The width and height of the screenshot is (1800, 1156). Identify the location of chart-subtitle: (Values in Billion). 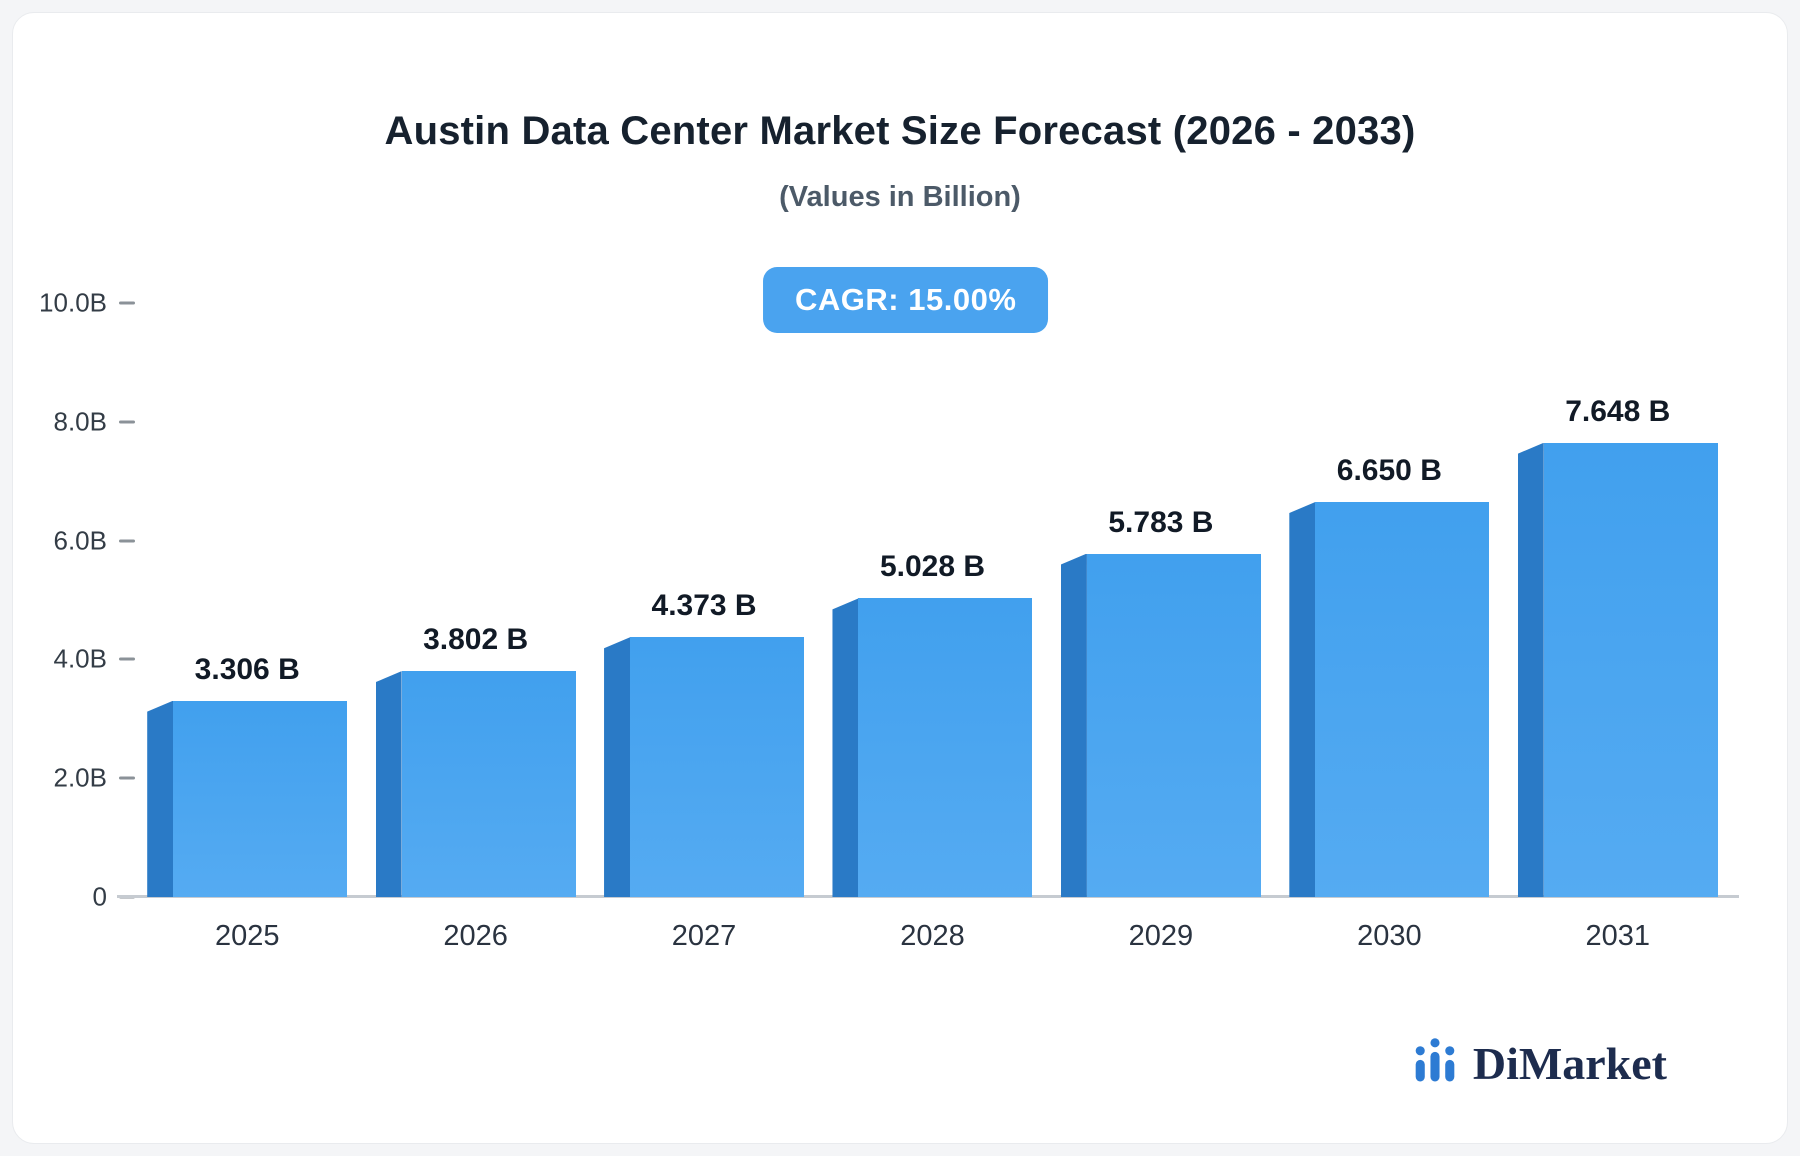
(900, 197).